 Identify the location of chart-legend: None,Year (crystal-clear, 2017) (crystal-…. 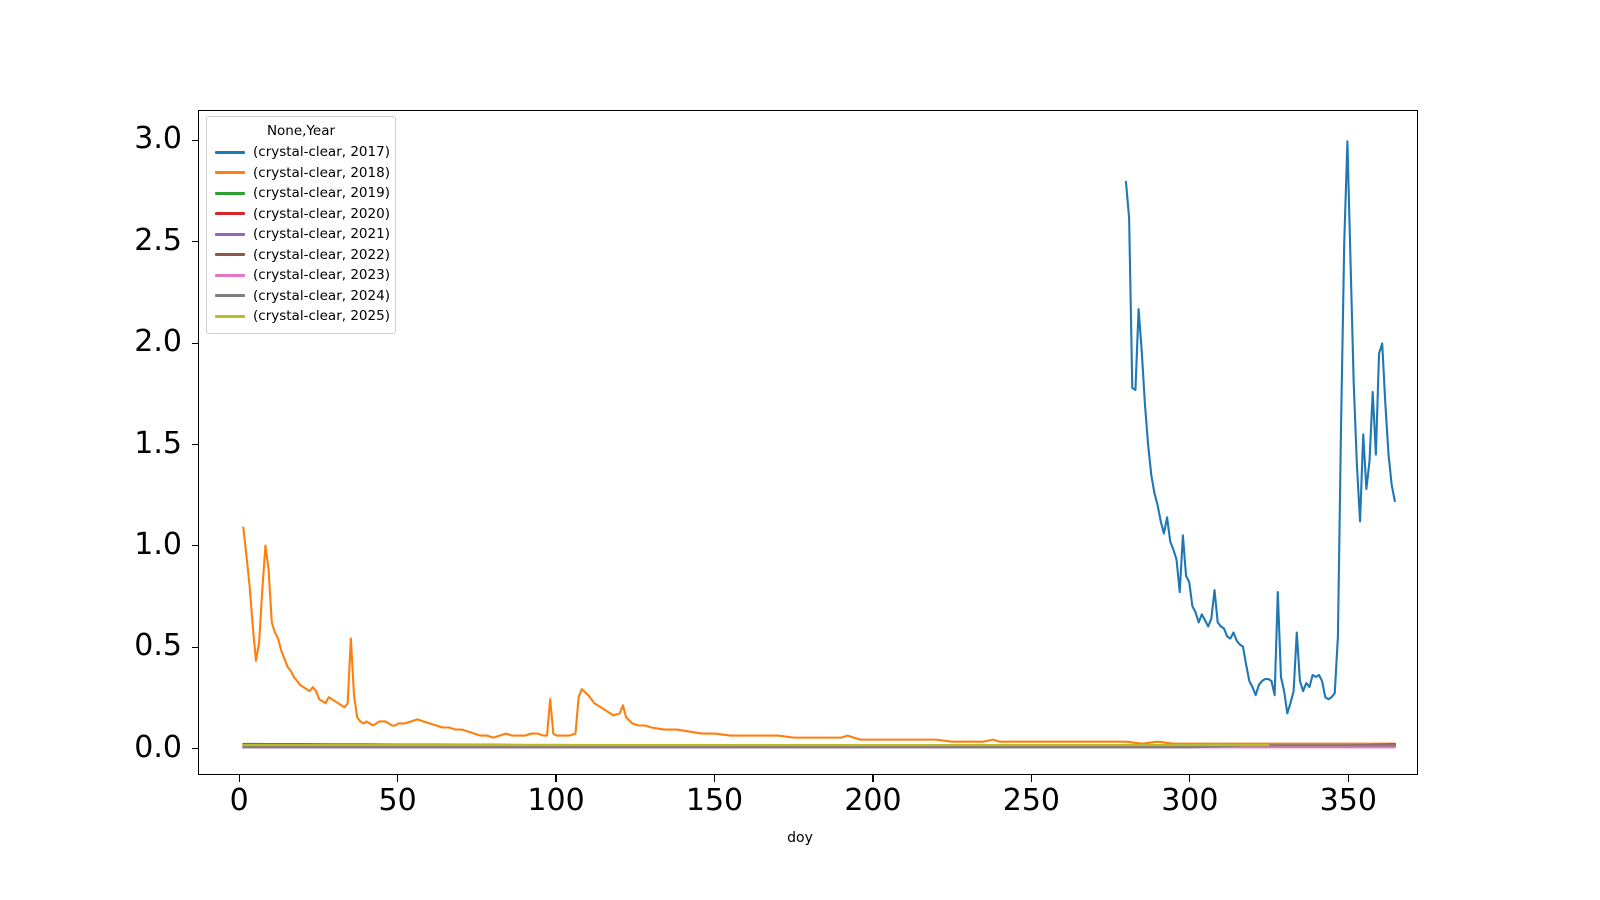
(301, 225).